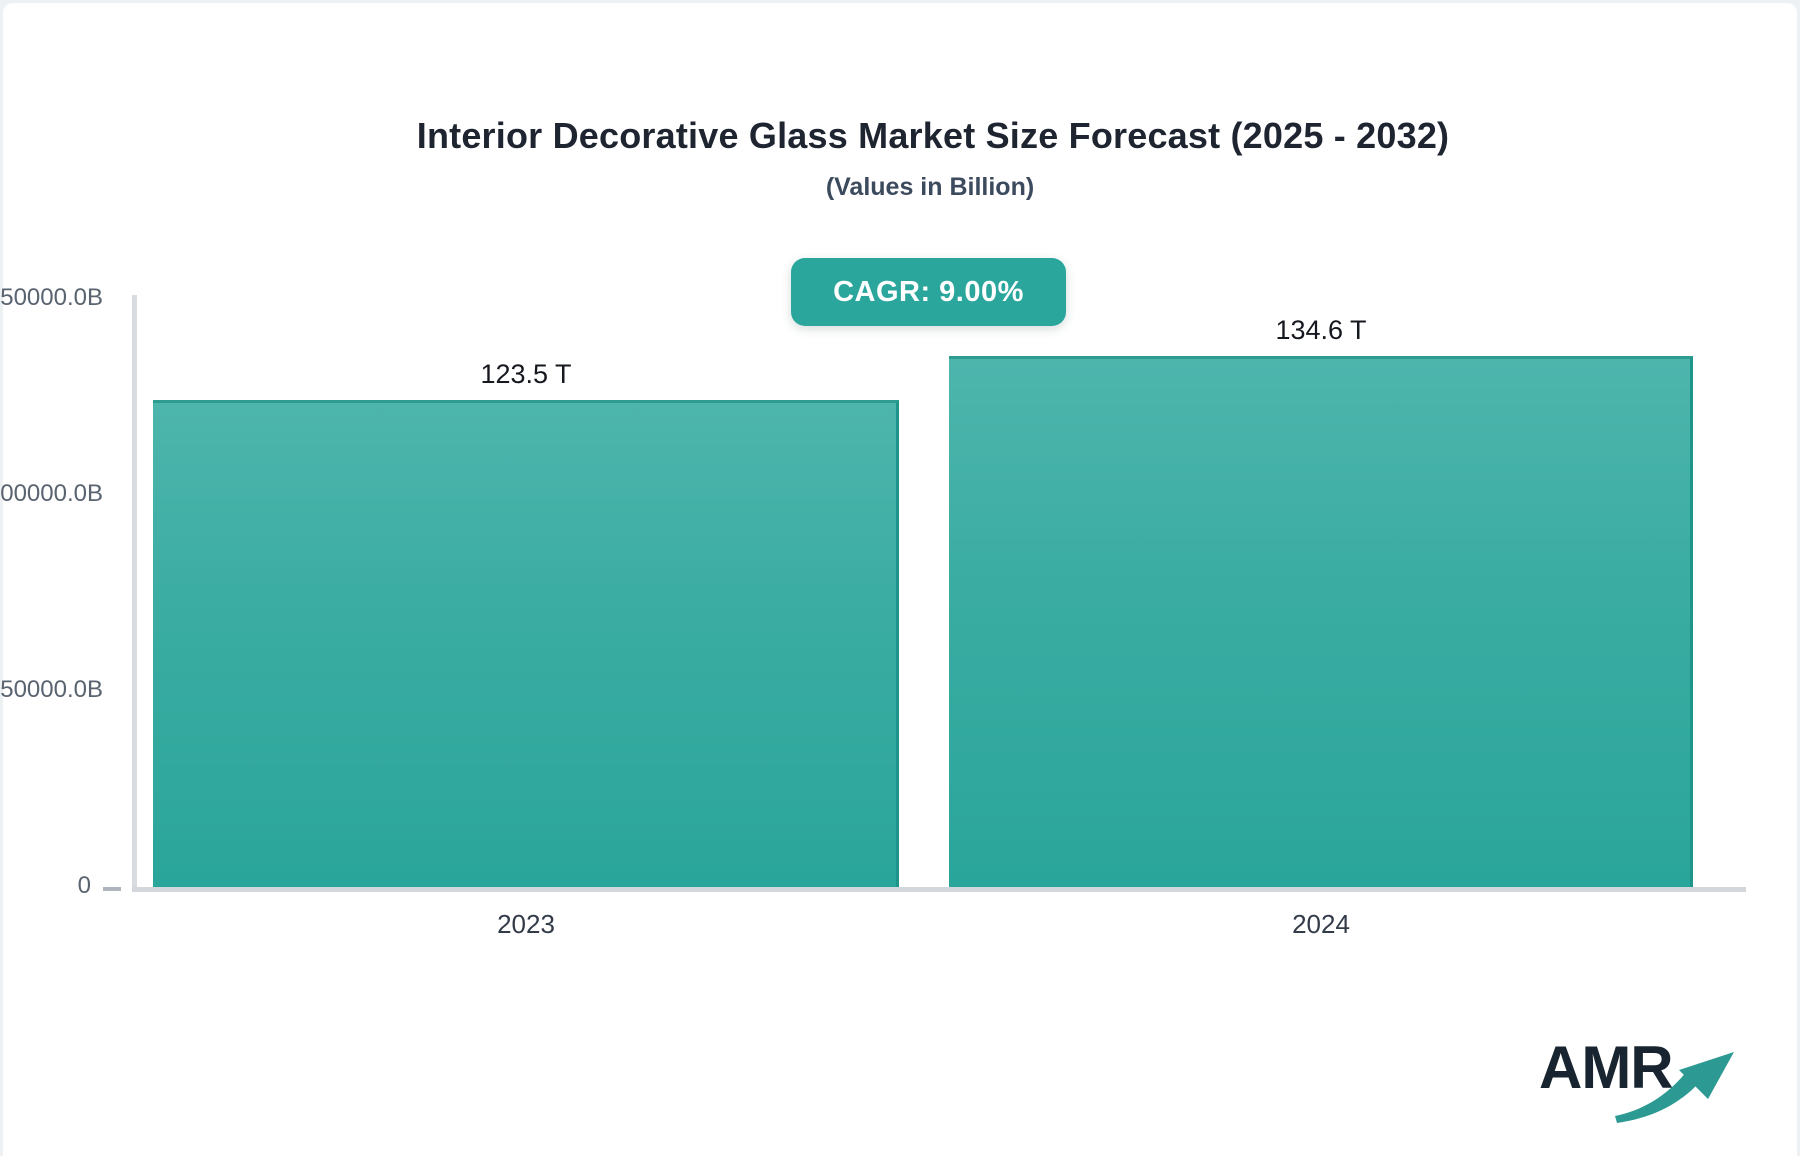  I want to click on x-axis-line, so click(939, 889).